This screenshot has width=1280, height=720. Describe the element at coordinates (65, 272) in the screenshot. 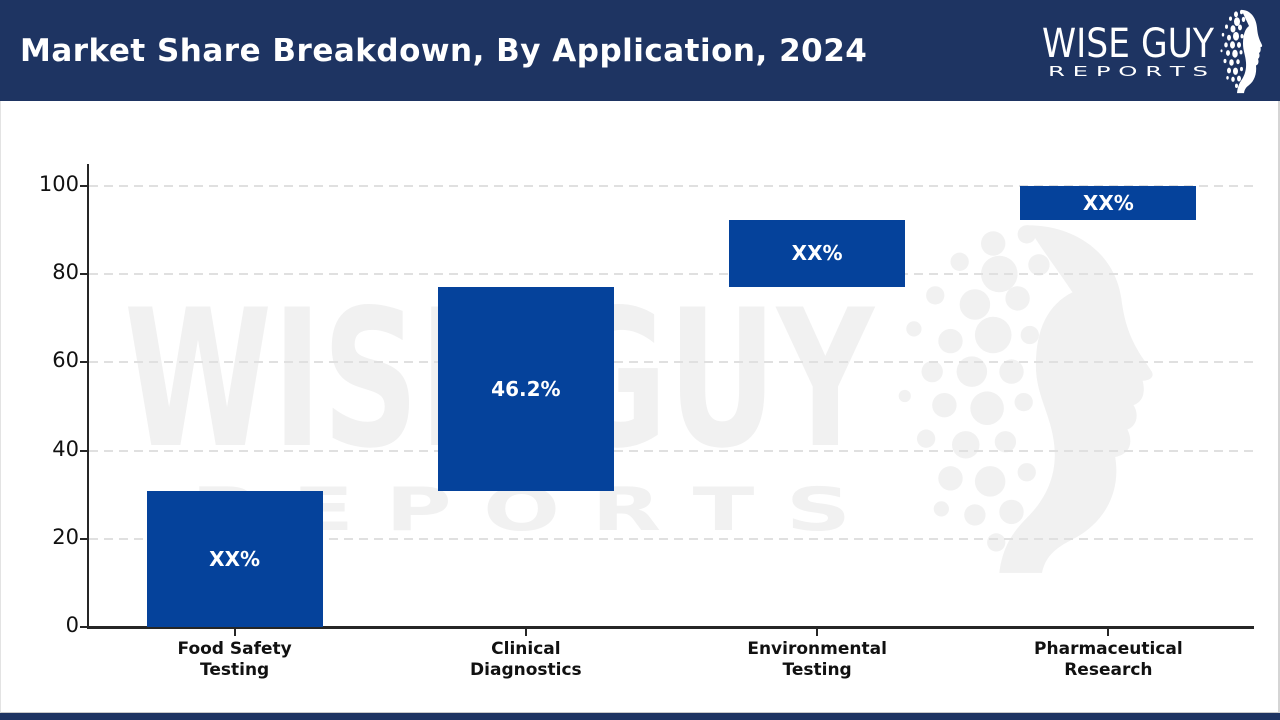

I see `y-tick-label: 80` at that location.